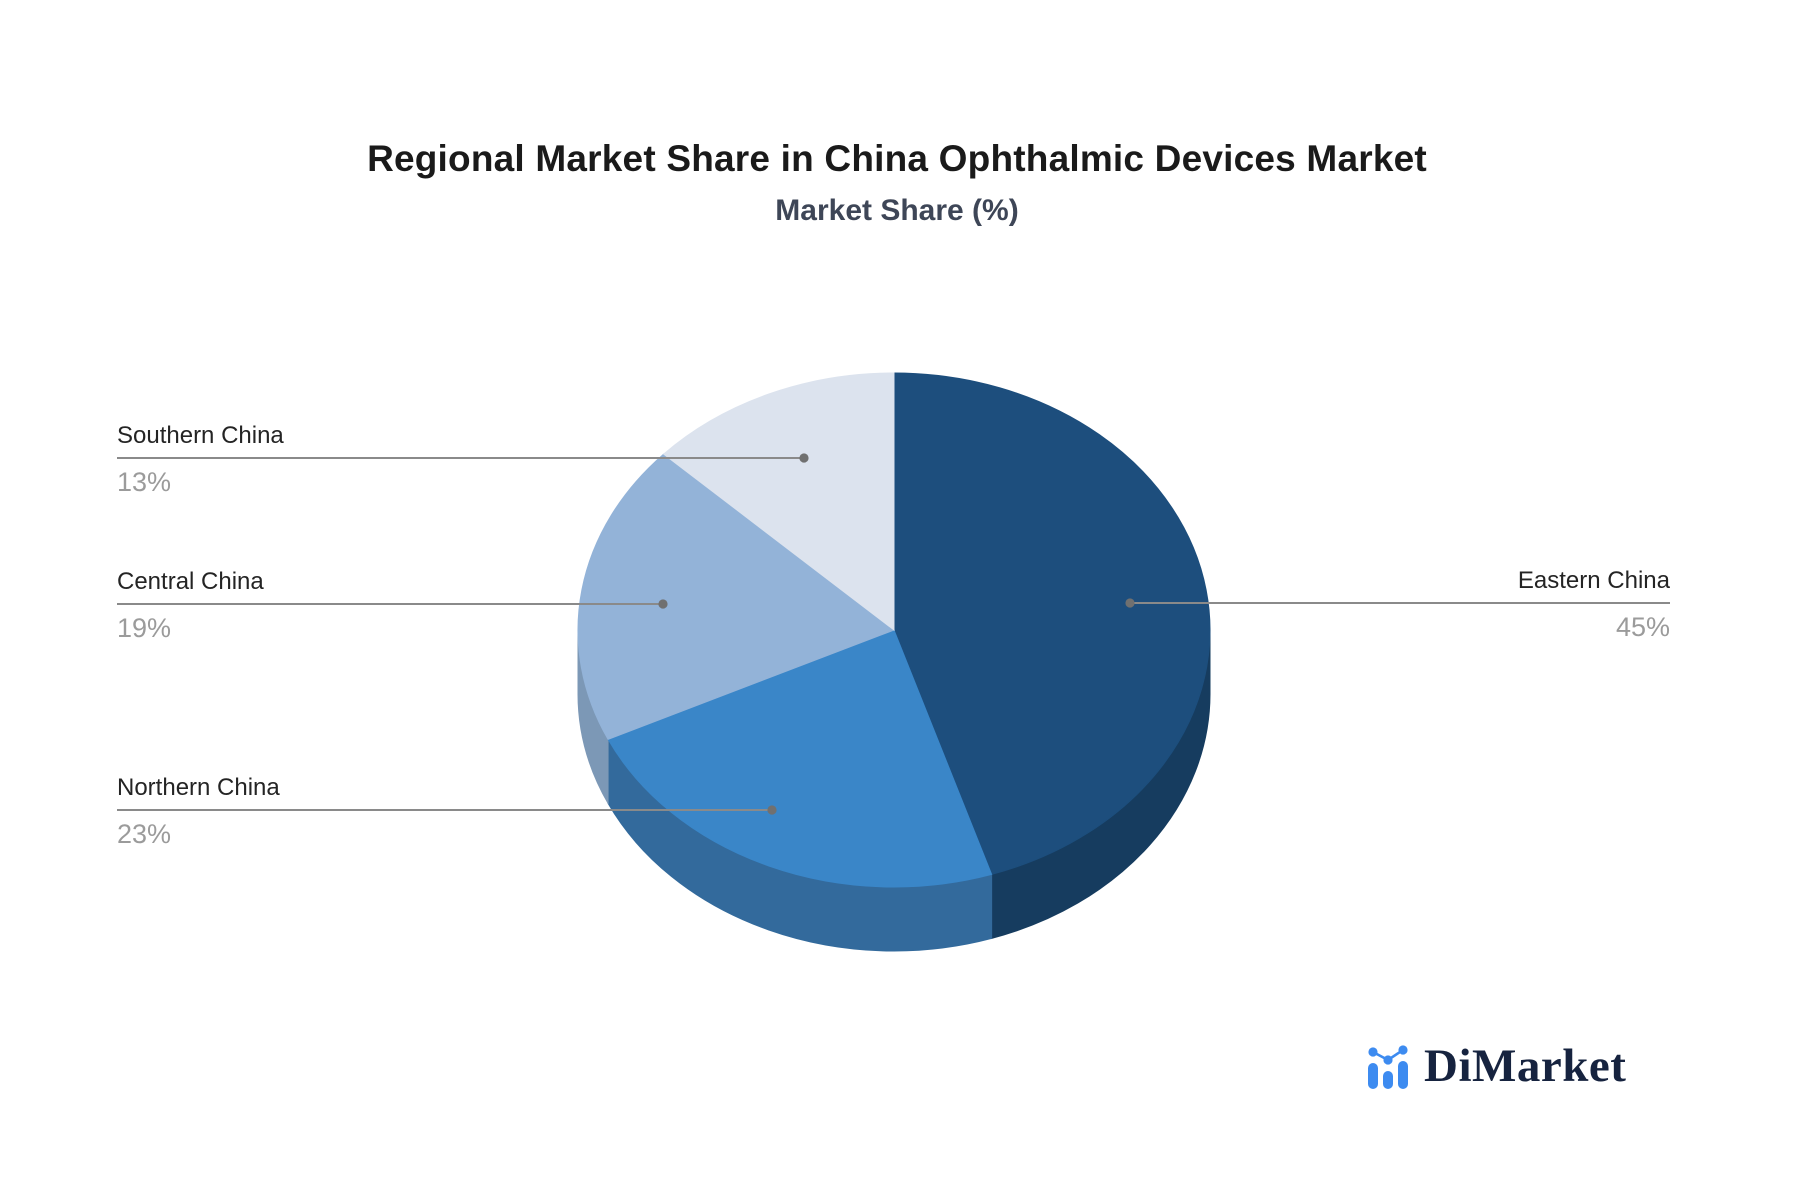 The height and width of the screenshot is (1196, 1800). I want to click on connector-dot-central-china, so click(663, 604).